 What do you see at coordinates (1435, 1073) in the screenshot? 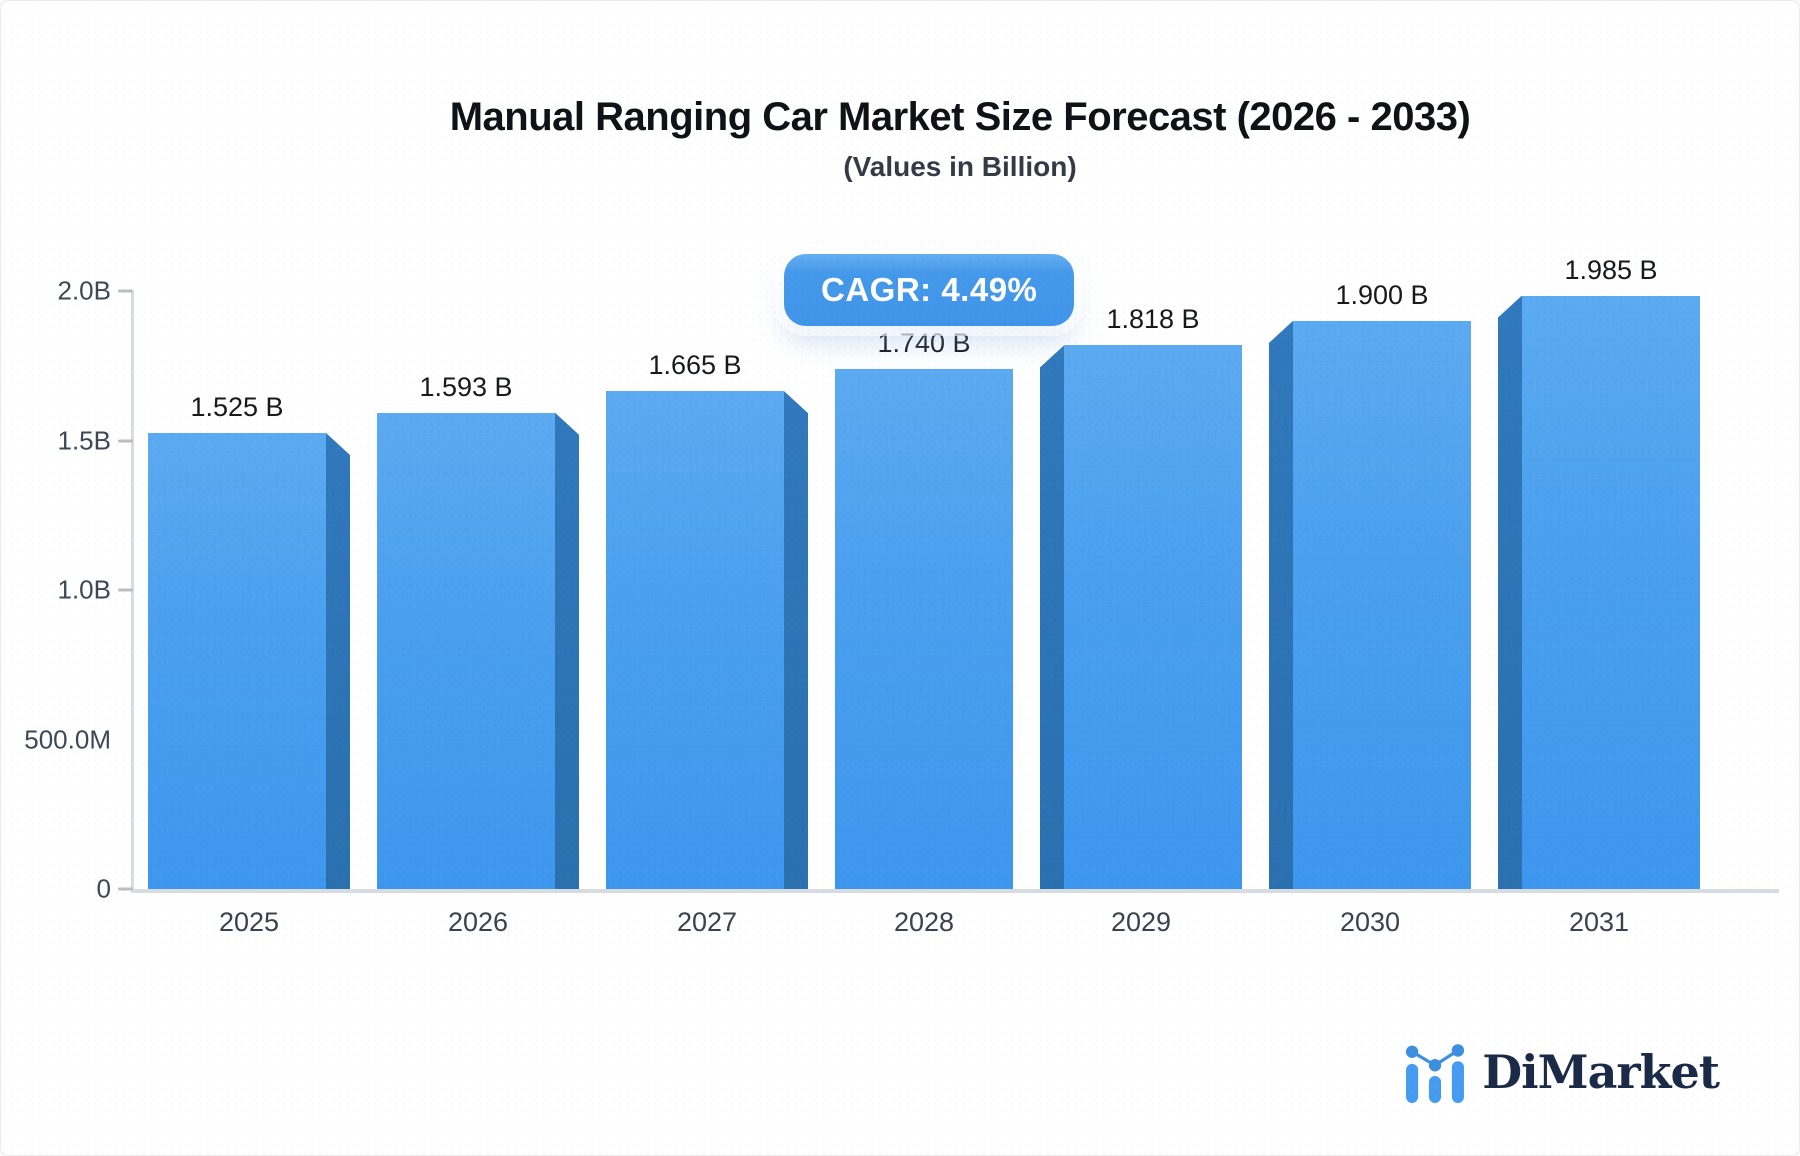
I see `bar-chart-logo-icon` at bounding box center [1435, 1073].